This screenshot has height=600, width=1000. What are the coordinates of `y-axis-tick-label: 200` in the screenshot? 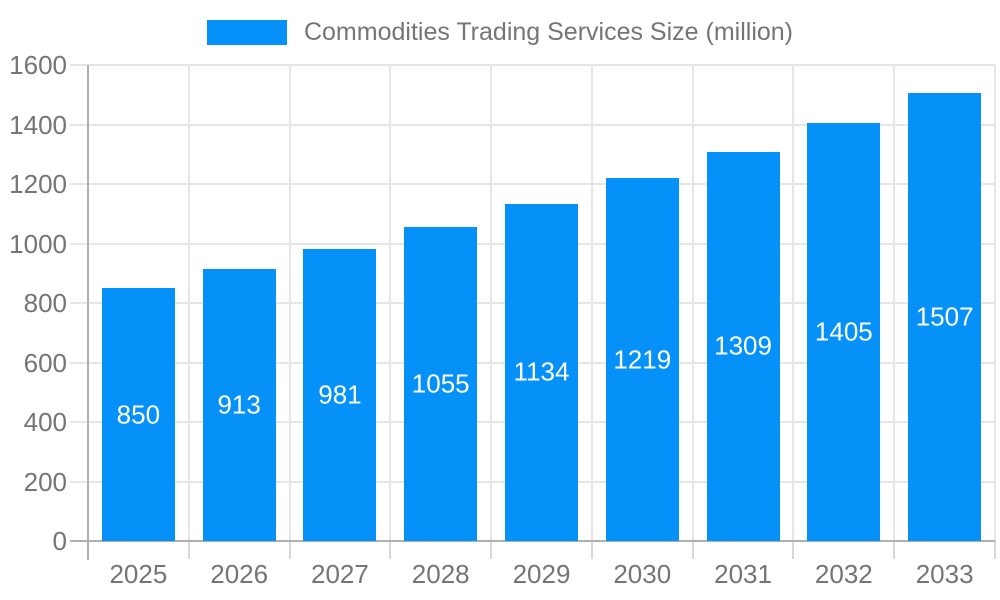 It's located at (45, 481).